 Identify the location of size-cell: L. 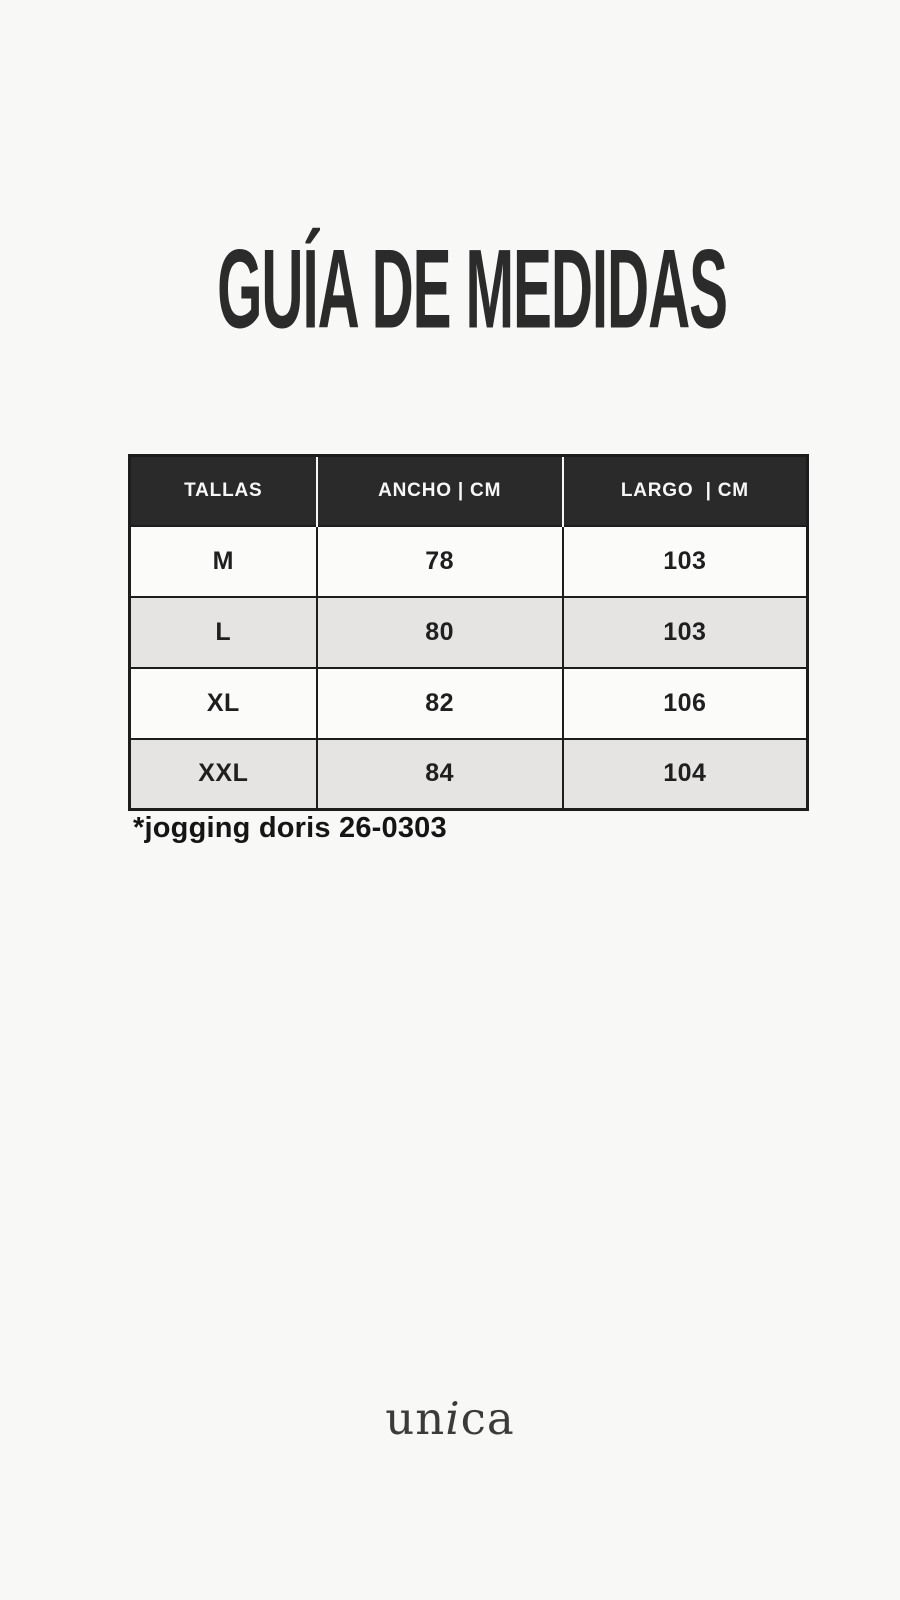
(223, 632).